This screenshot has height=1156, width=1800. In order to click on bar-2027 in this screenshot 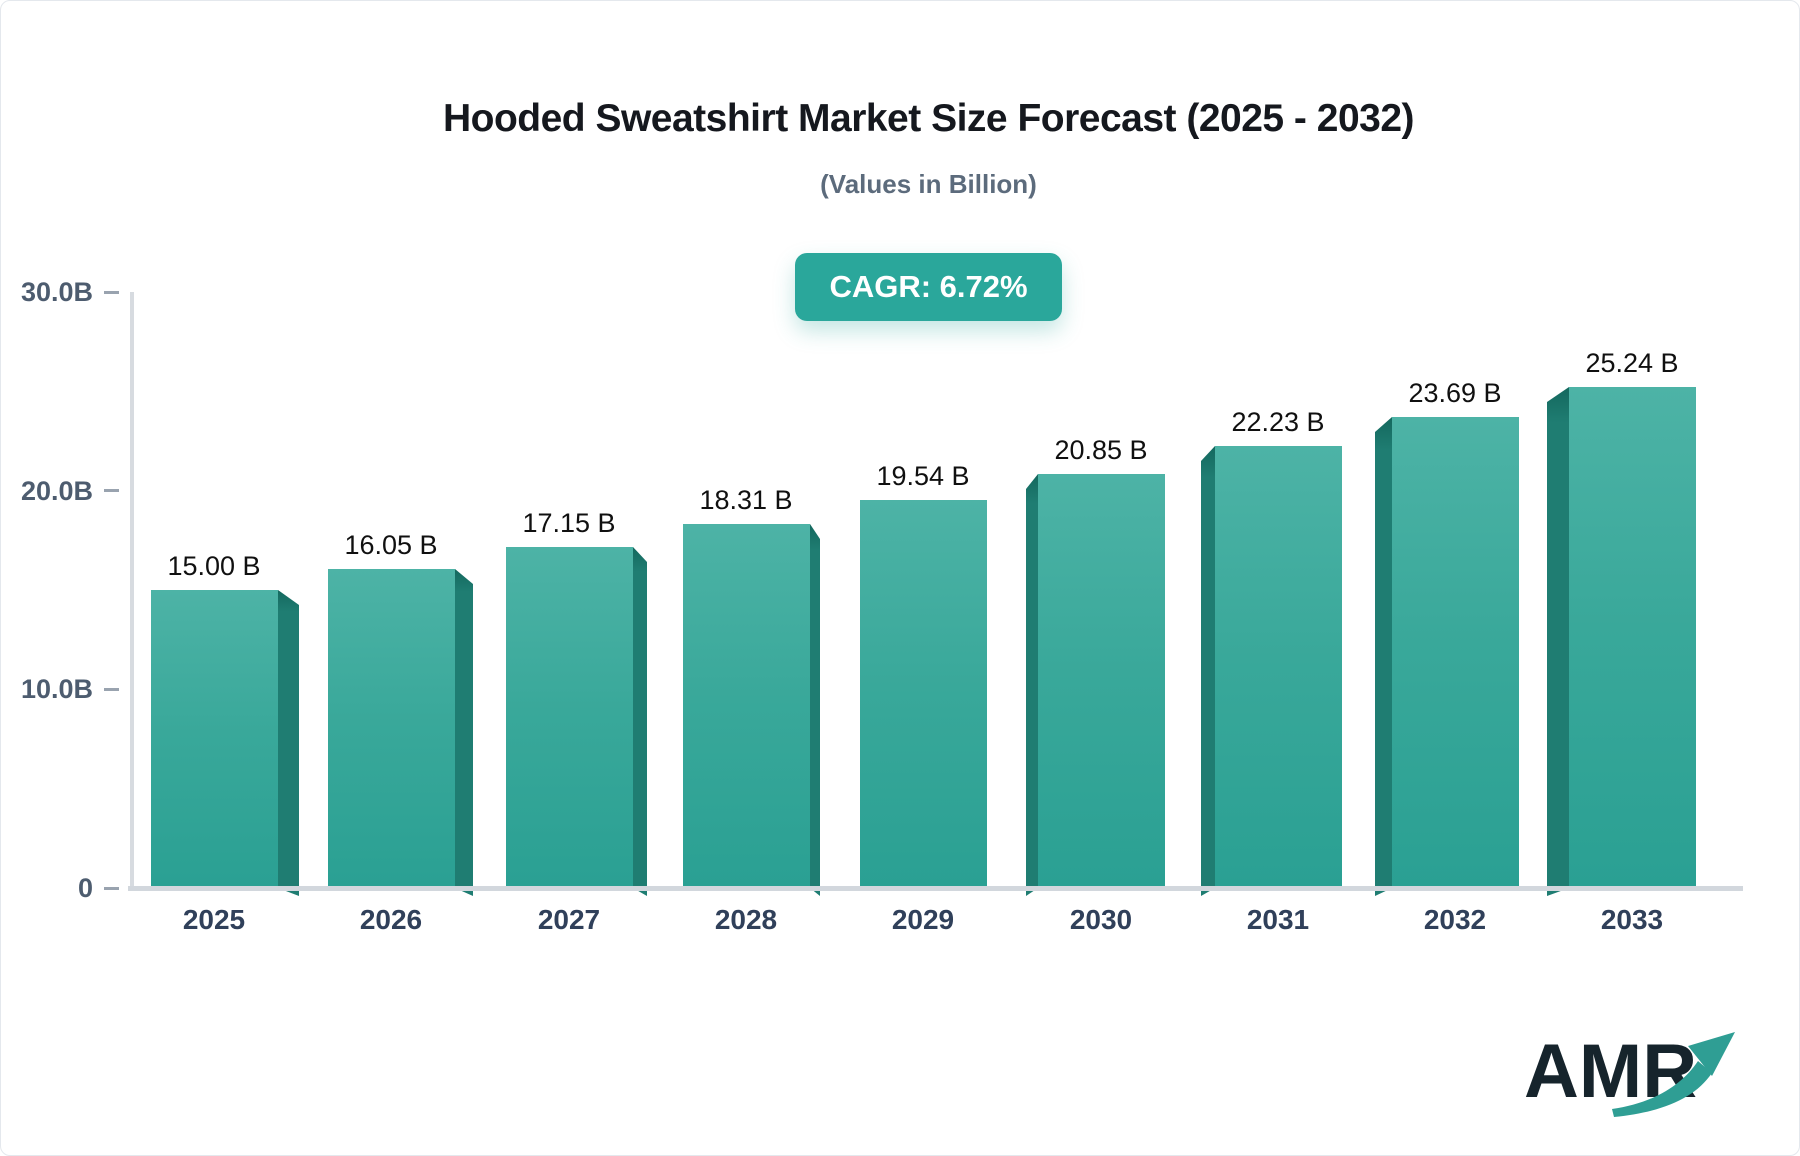, I will do `click(569, 717)`.